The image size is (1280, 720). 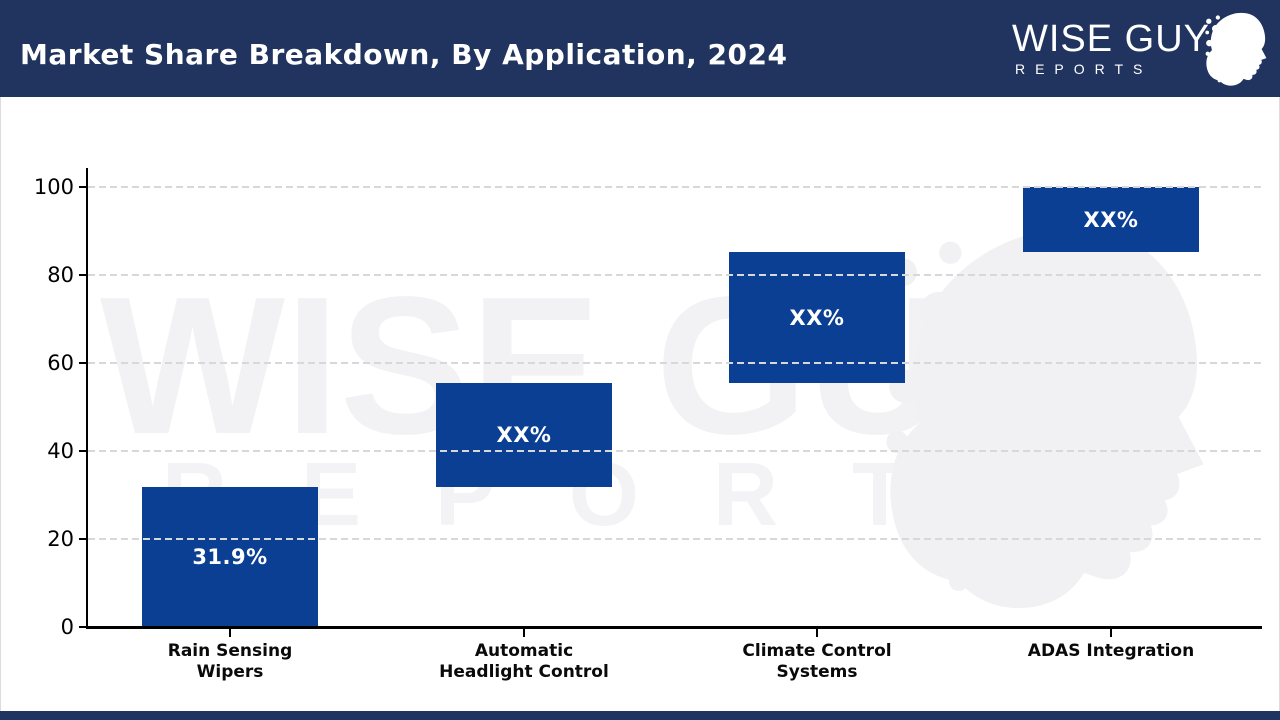 I want to click on logo-text-block: WISE GUY REPORTS, so click(x=1110, y=47).